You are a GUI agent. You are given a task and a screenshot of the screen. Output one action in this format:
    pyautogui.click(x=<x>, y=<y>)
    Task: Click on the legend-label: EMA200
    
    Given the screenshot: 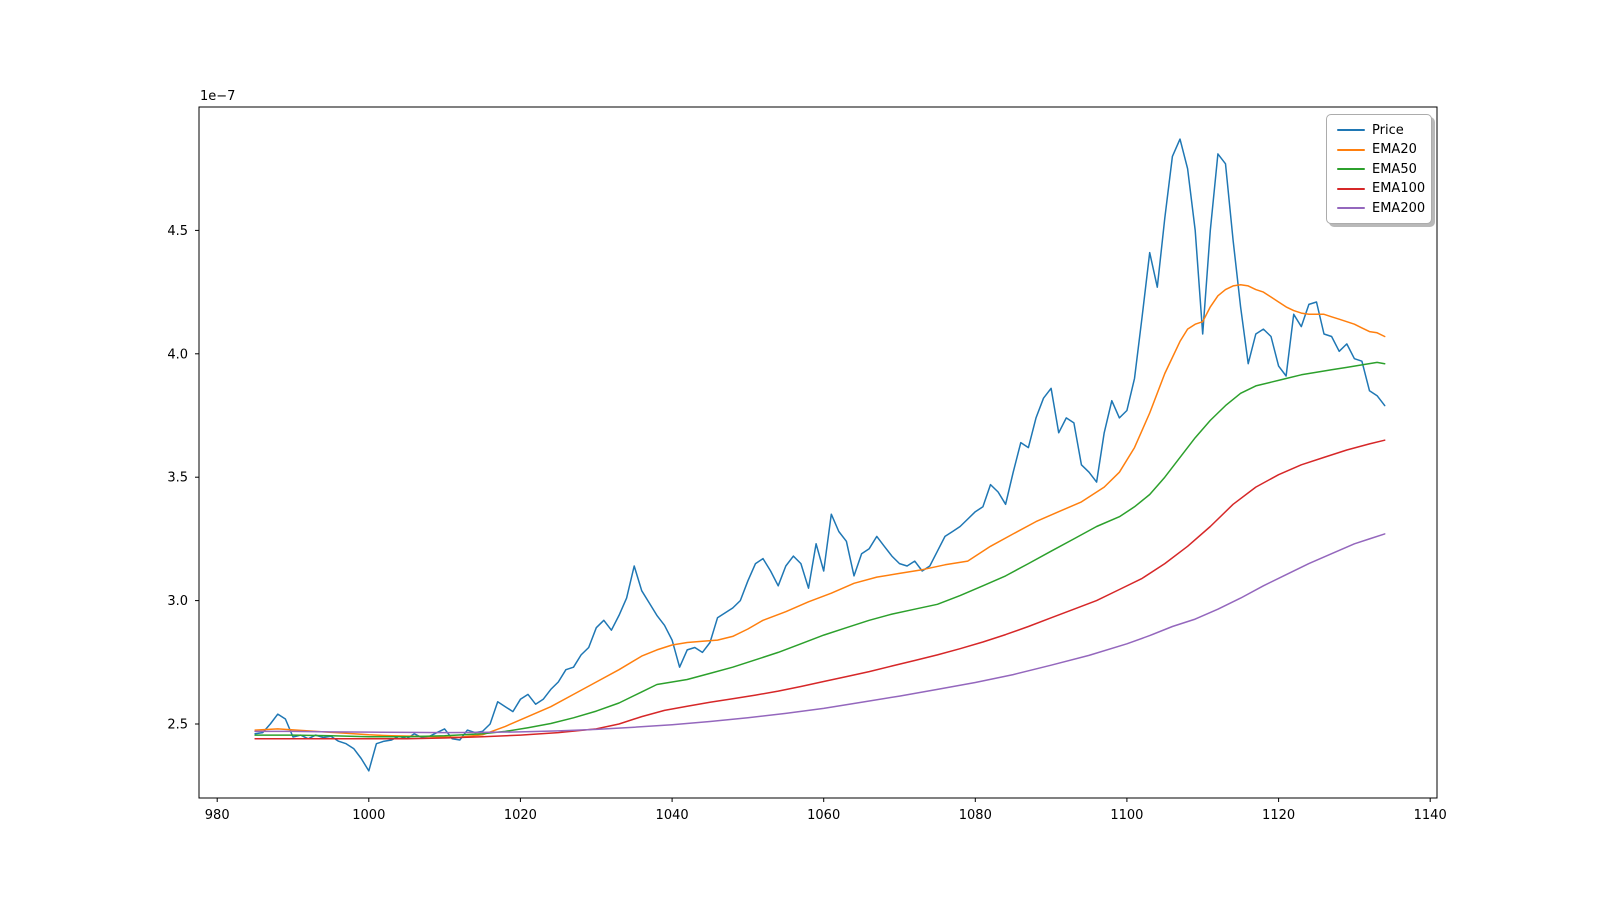 What is the action you would take?
    pyautogui.click(x=1399, y=208)
    